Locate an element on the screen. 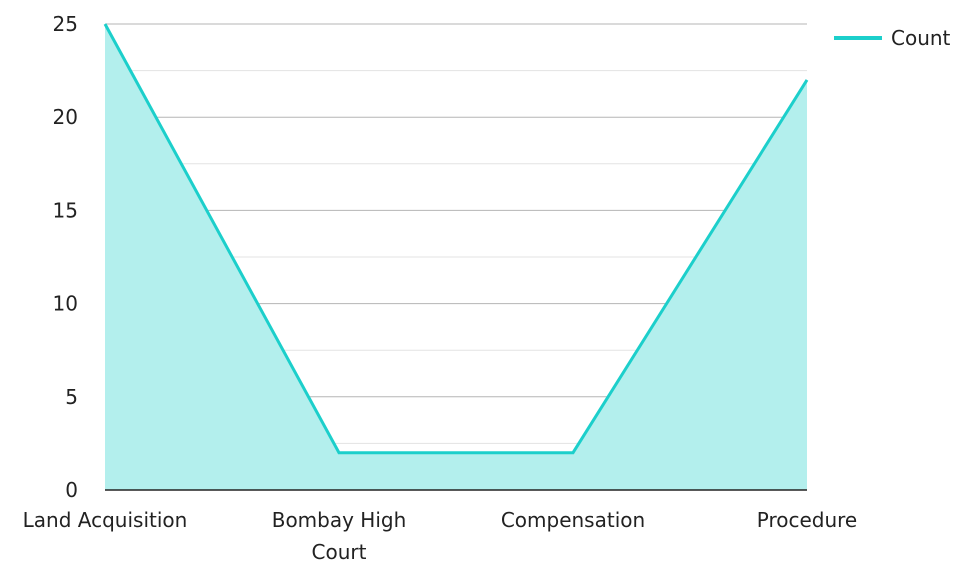 Image resolution: width=965 pixels, height=562 pixels. legend-label-count: Count is located at coordinates (921, 38).